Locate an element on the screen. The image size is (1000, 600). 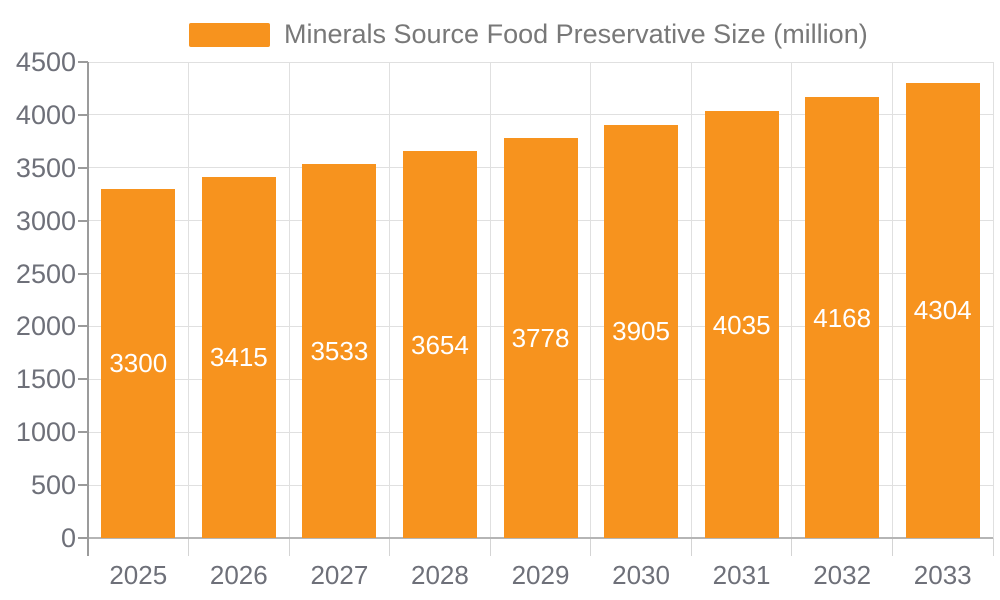
x-axis-tick-label: 2031 is located at coordinates (741, 575).